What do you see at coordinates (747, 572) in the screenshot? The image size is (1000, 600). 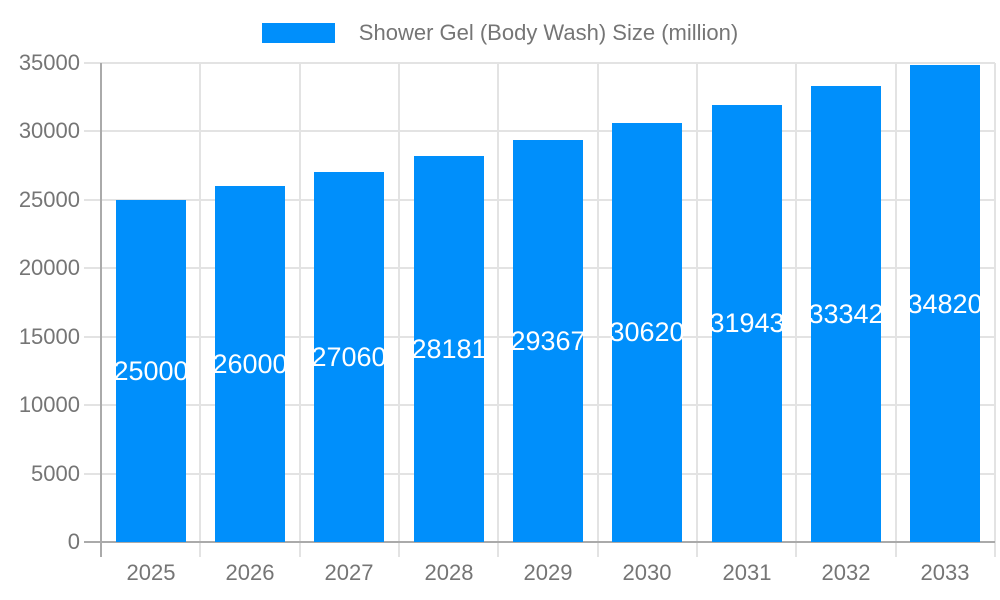 I see `x-axis-label: 2031` at bounding box center [747, 572].